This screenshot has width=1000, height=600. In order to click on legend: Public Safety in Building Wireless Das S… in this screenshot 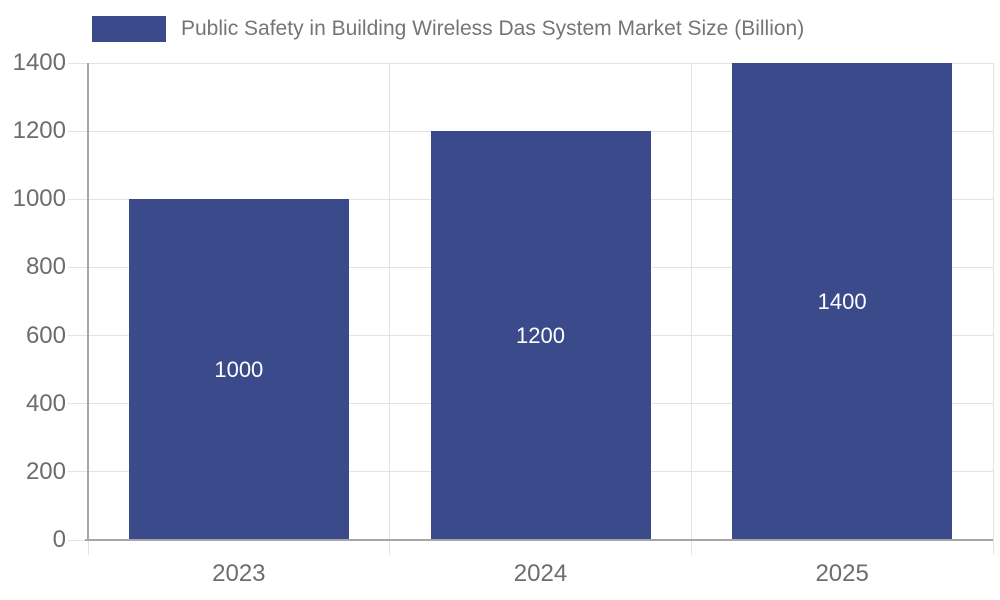, I will do `click(448, 29)`.